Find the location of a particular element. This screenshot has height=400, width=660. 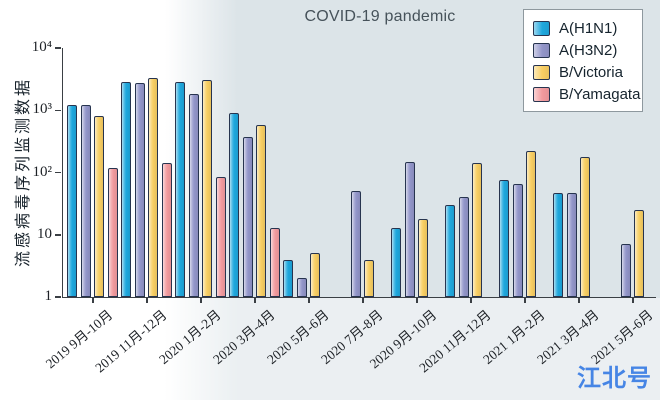

legend-label: B/Yamagata is located at coordinates (600, 94).